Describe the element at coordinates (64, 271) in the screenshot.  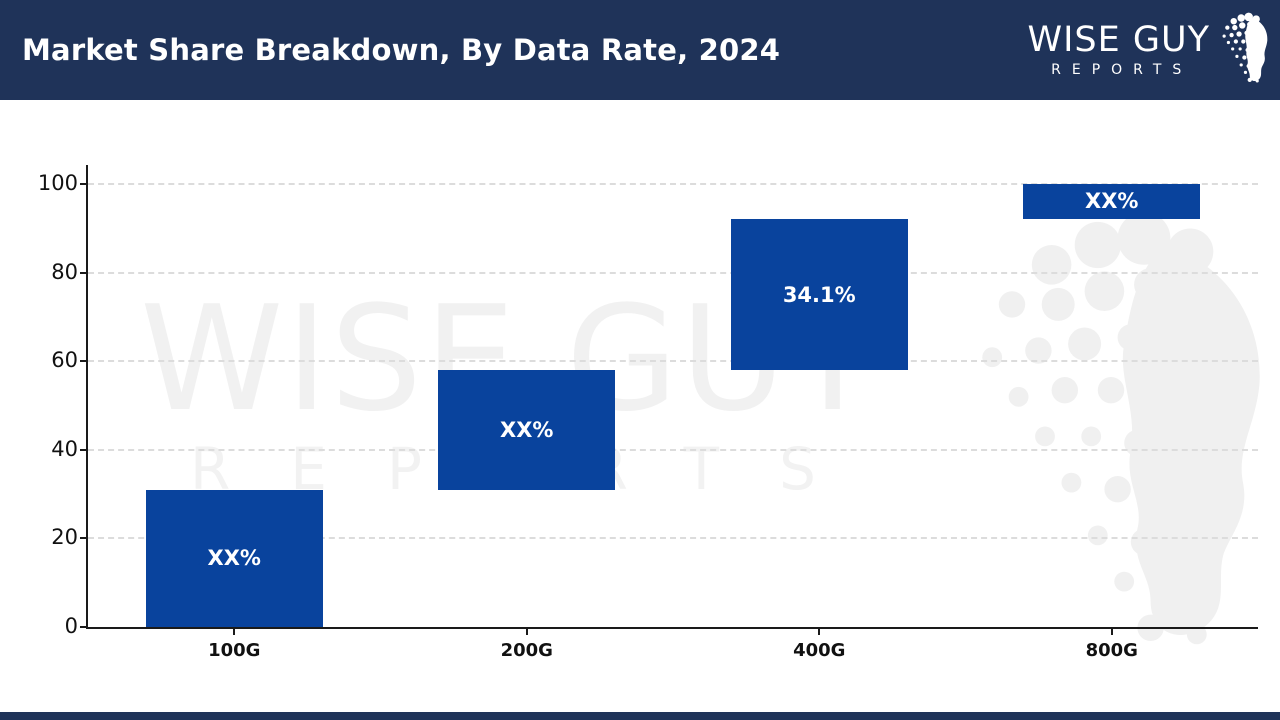
I see `y-tick-label: 80` at that location.